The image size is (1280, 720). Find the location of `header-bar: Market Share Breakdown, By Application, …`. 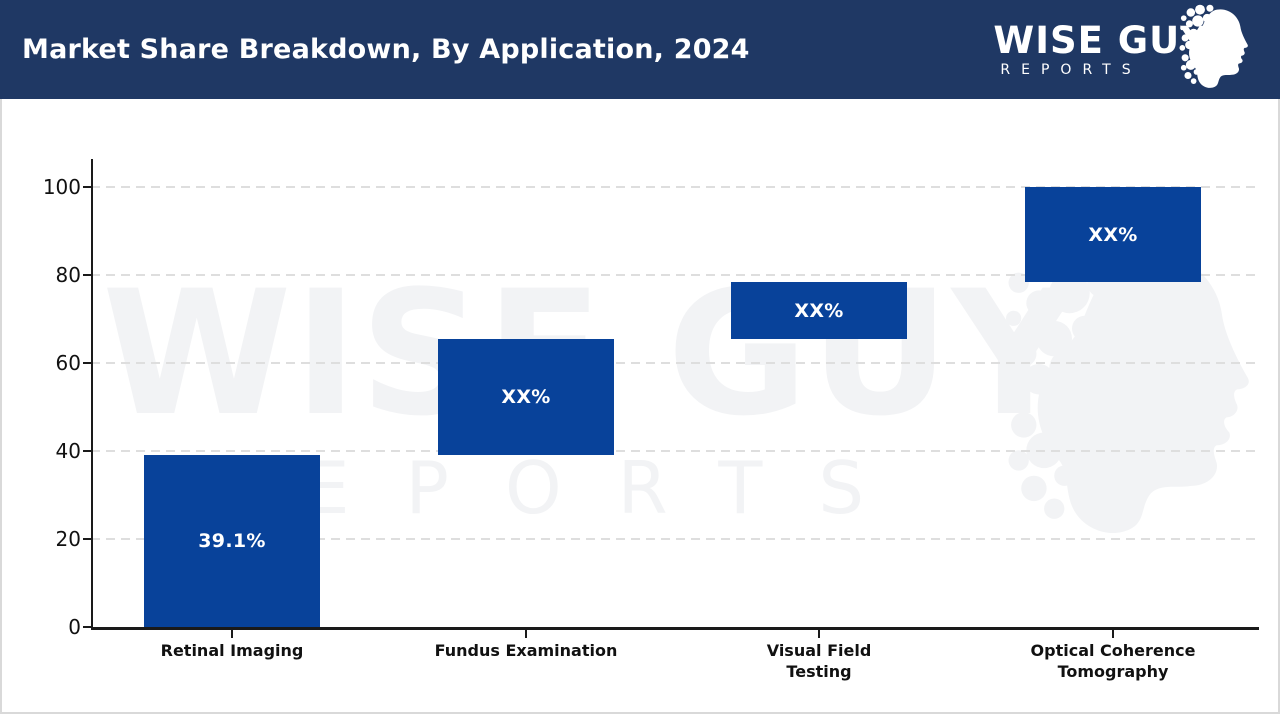

header-bar: Market Share Breakdown, By Application, … is located at coordinates (640, 49).